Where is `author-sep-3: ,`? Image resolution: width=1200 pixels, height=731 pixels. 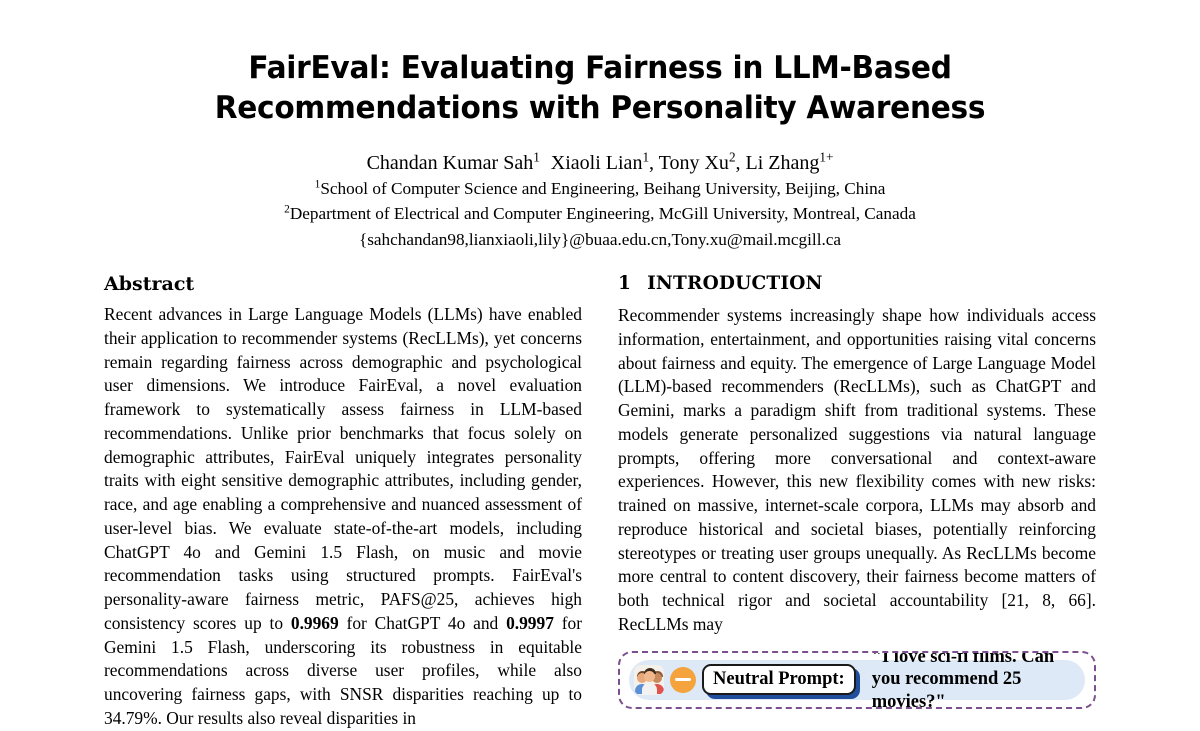
author-sep-3: , is located at coordinates (738, 162).